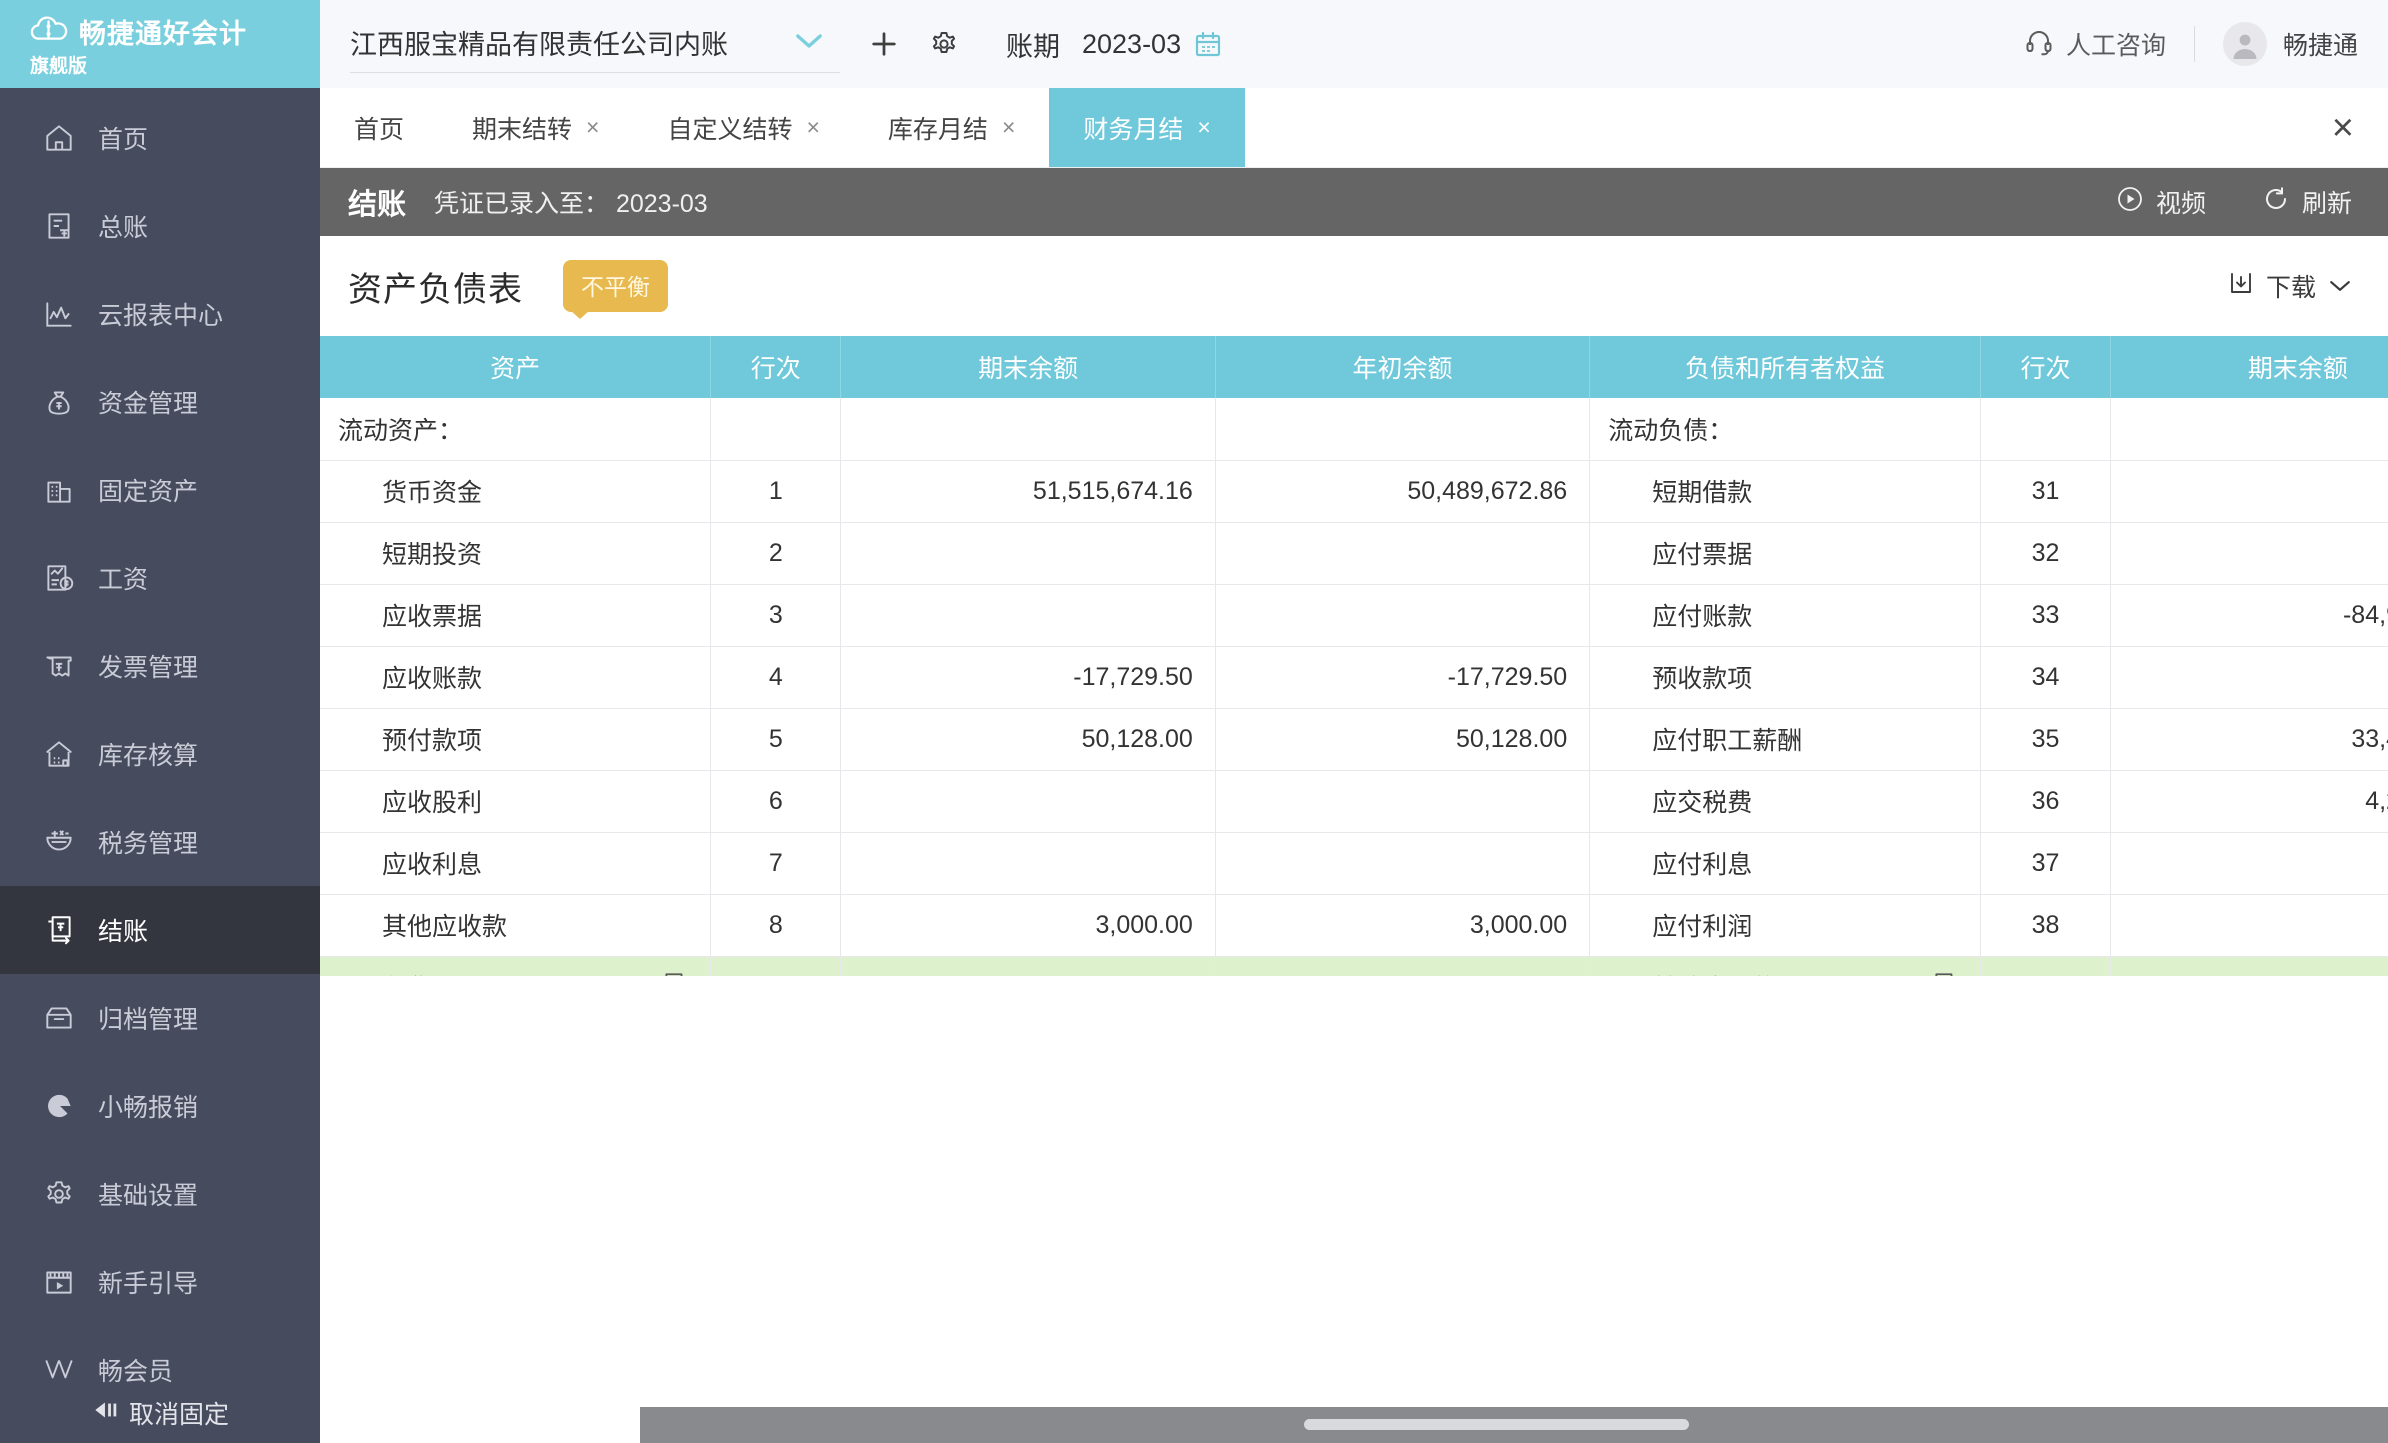  I want to click on sidebar-item-settlement: 结账, so click(160, 930).